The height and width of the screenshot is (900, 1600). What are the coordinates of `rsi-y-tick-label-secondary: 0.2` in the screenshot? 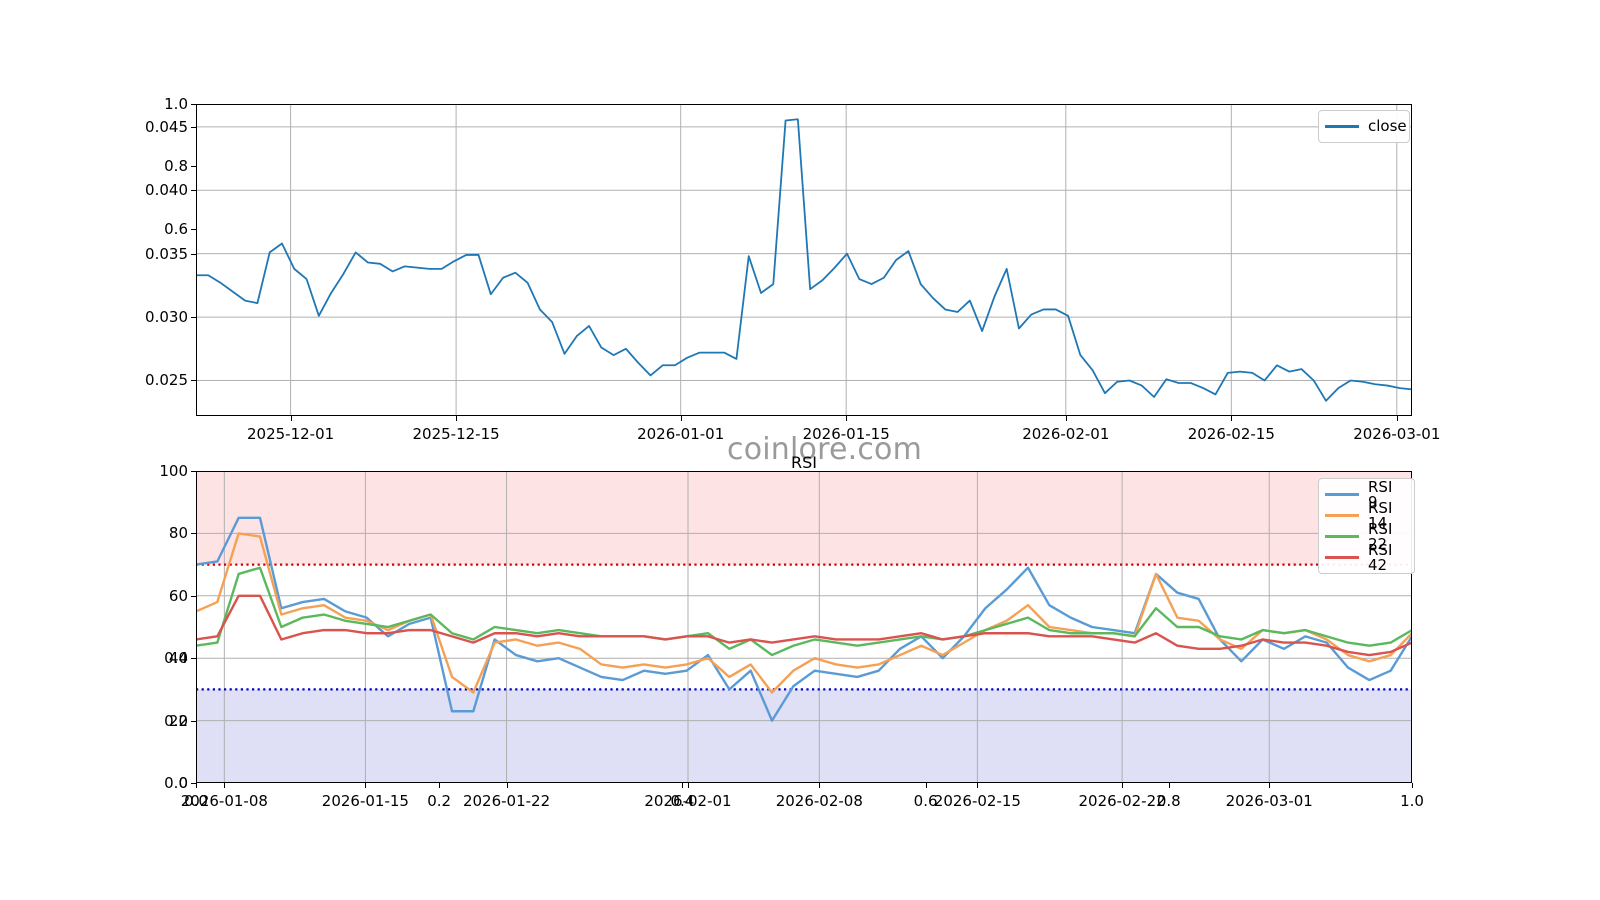 It's located at (176, 720).